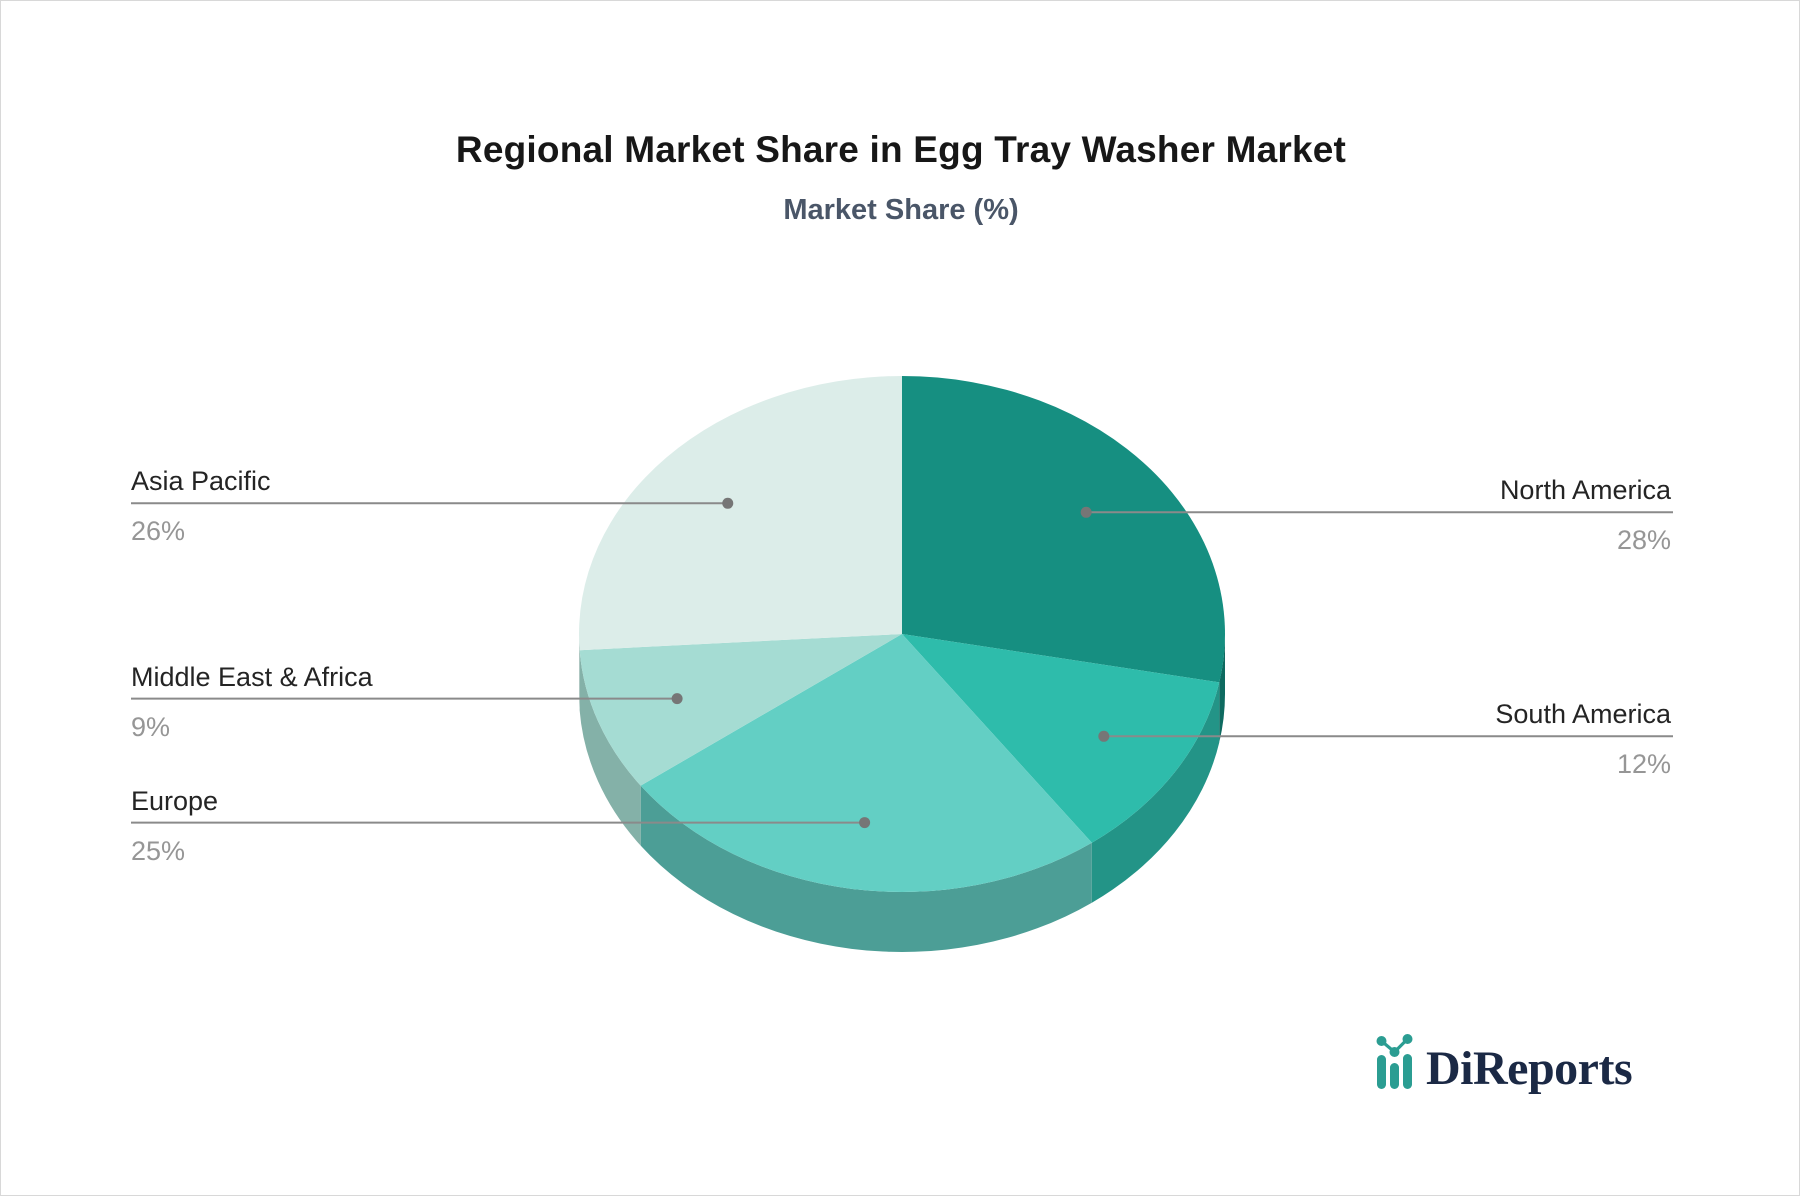 The image size is (1800, 1196). Describe the element at coordinates (1394, 1061) in the screenshot. I see `direports-logo-icon` at that location.